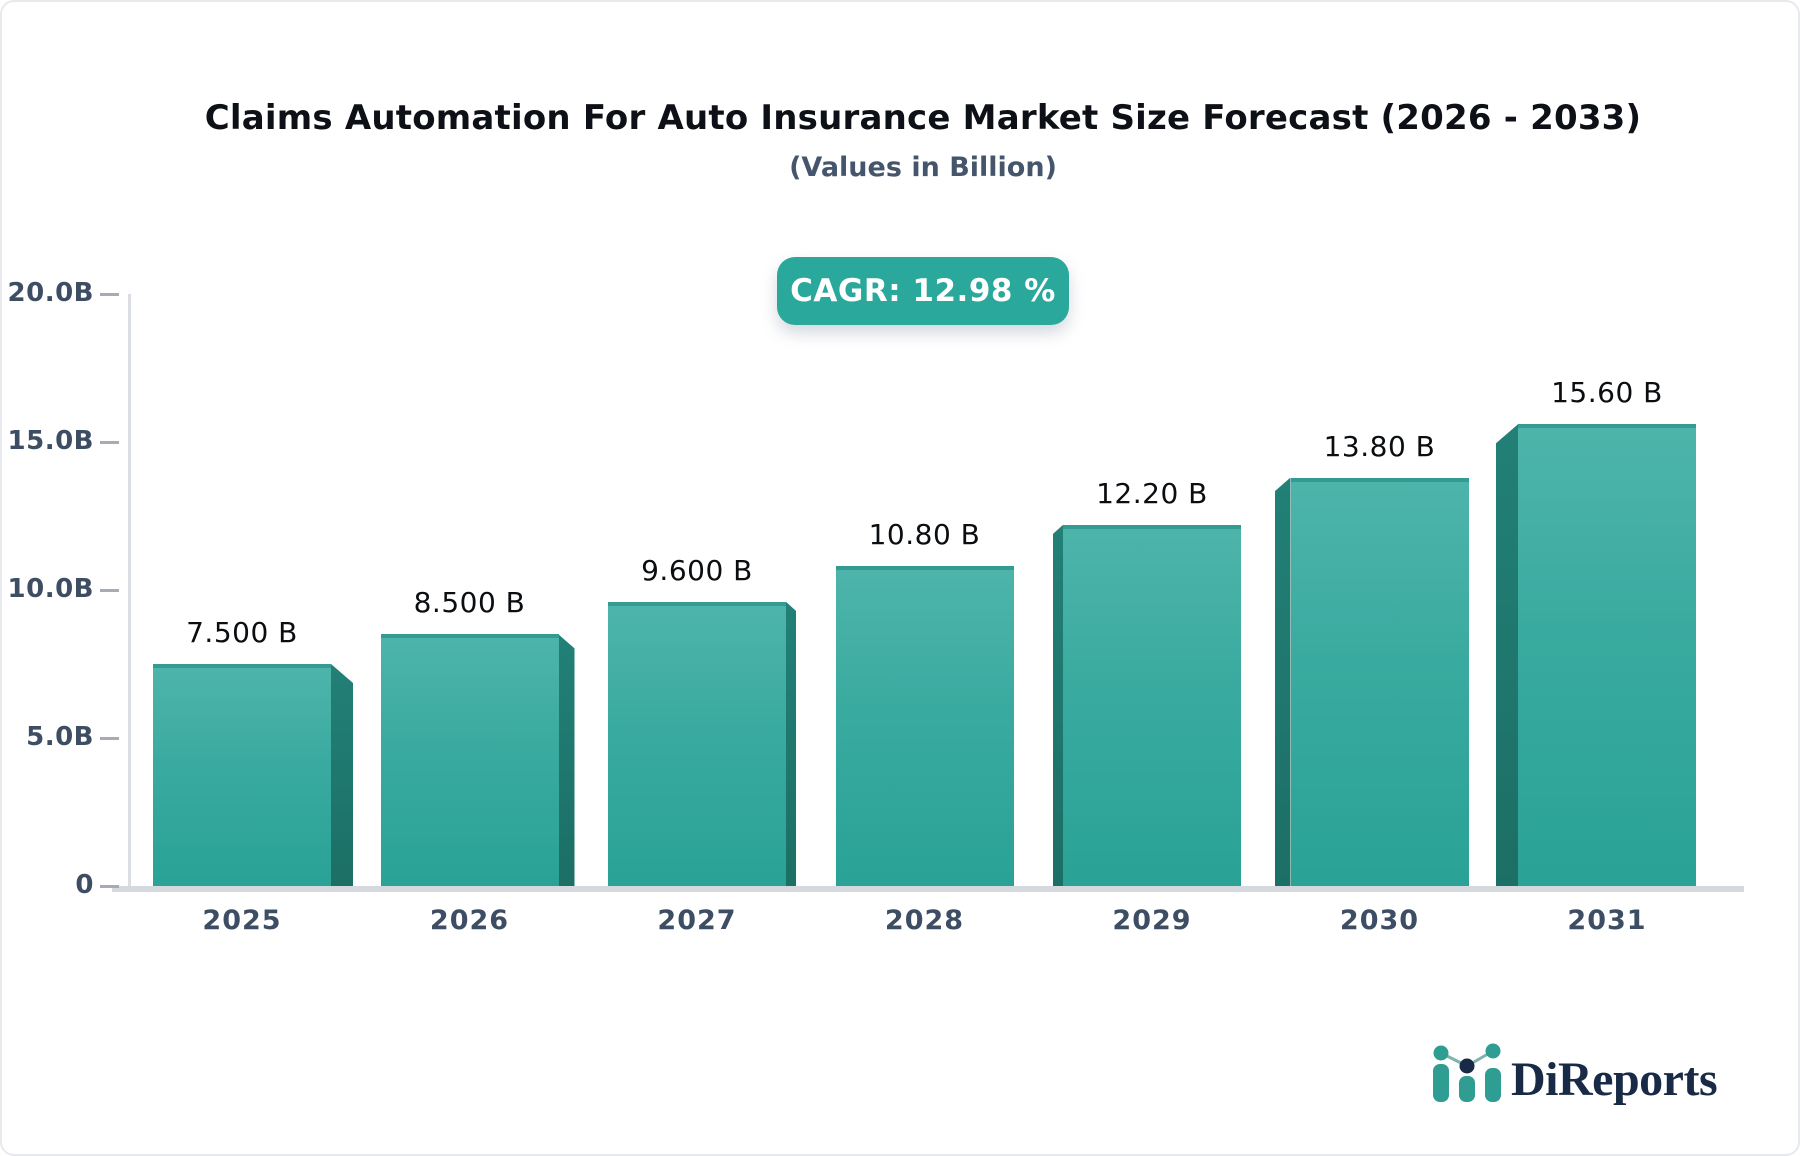 This screenshot has width=1800, height=1156. What do you see at coordinates (242, 775) in the screenshot?
I see `bar-2025` at bounding box center [242, 775].